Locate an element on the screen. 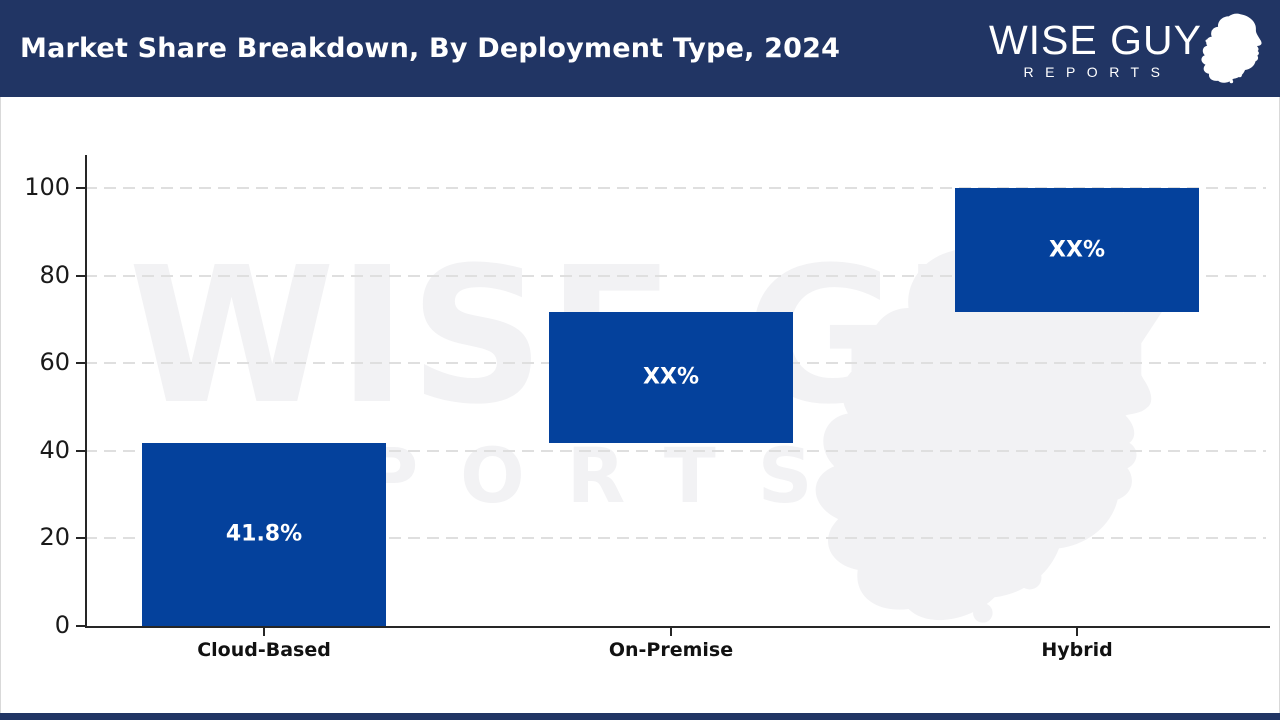 The height and width of the screenshot is (720, 1280). y-tick-label: 0 is located at coordinates (62, 625).